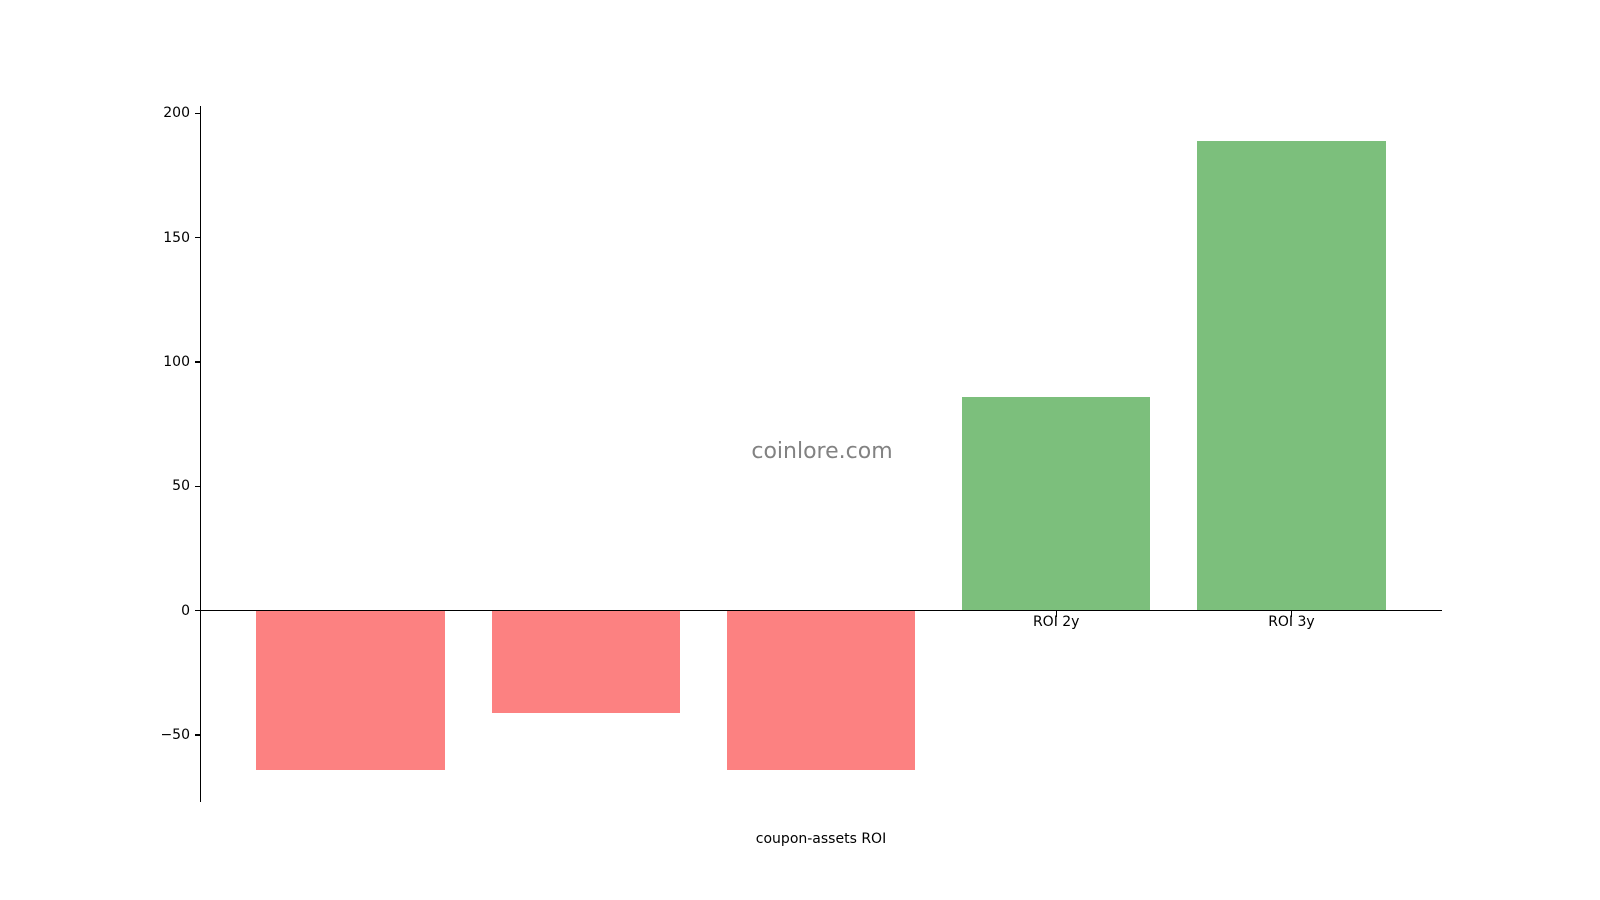  Describe the element at coordinates (185, 610) in the screenshot. I see `y-tick-label: 0` at that location.